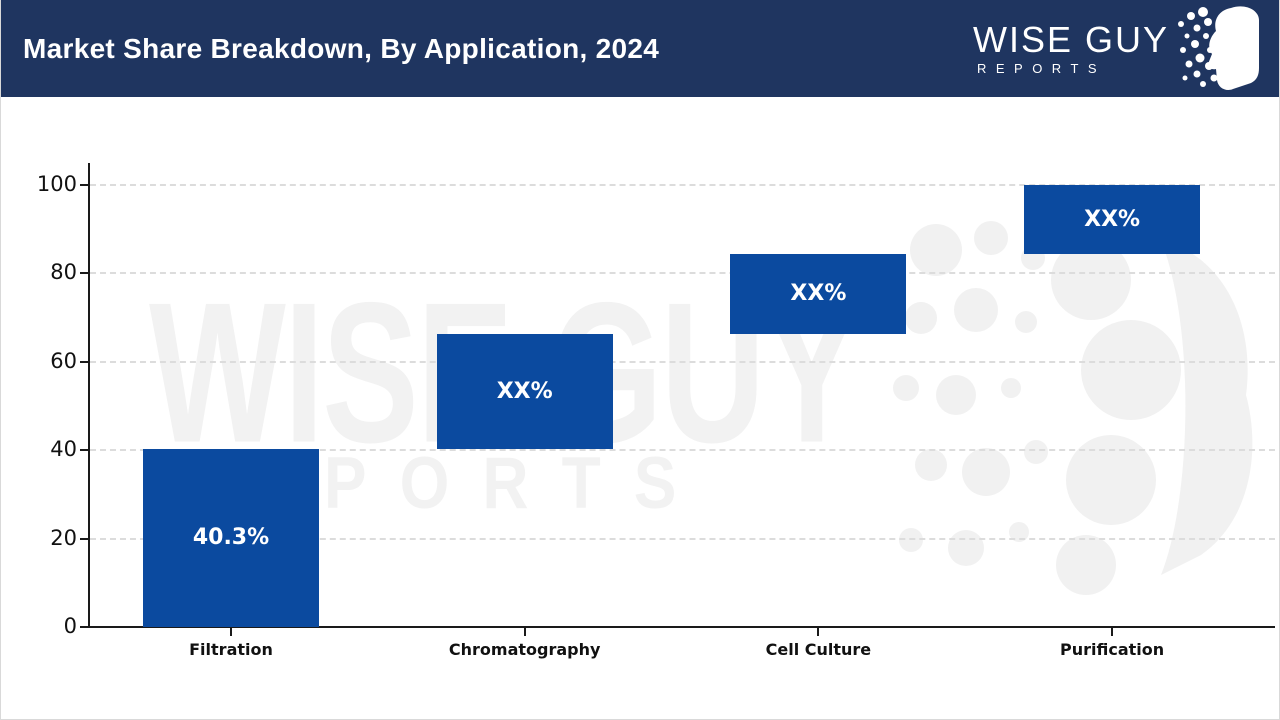 This screenshot has height=720, width=1280. What do you see at coordinates (1041, 68) in the screenshot?
I see `logo-subtext: REPORTS` at bounding box center [1041, 68].